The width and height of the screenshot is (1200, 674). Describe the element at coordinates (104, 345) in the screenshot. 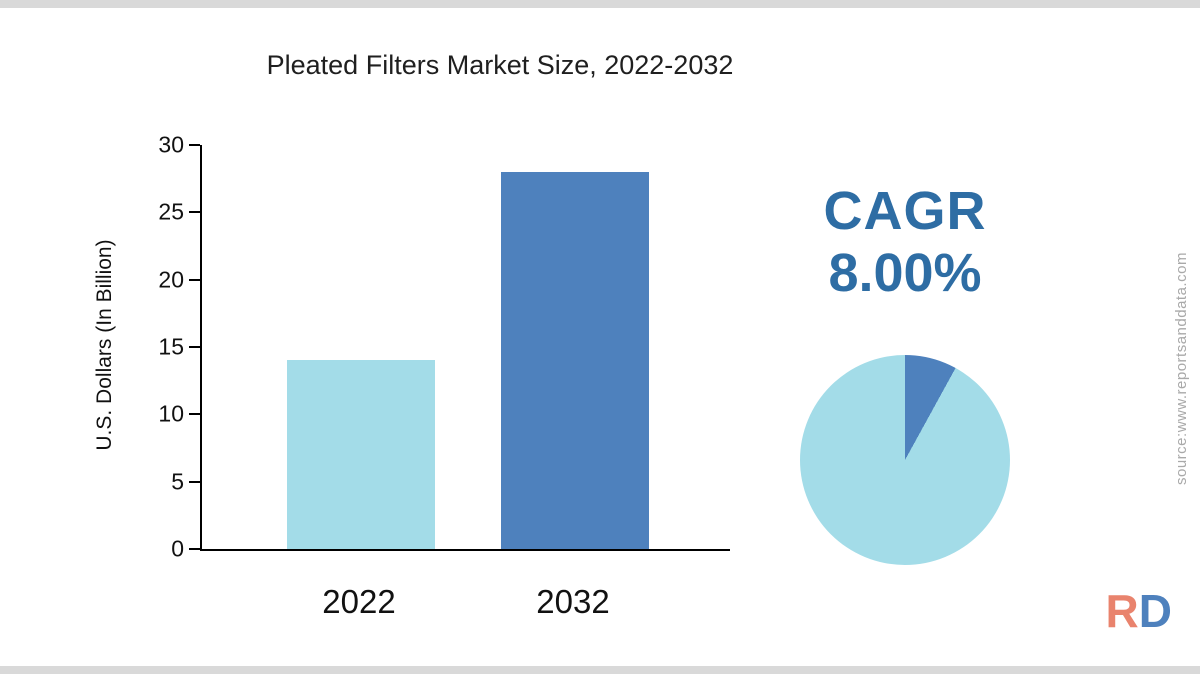

I see `y-axis-title: U.S. Dollars (In Billion)` at that location.